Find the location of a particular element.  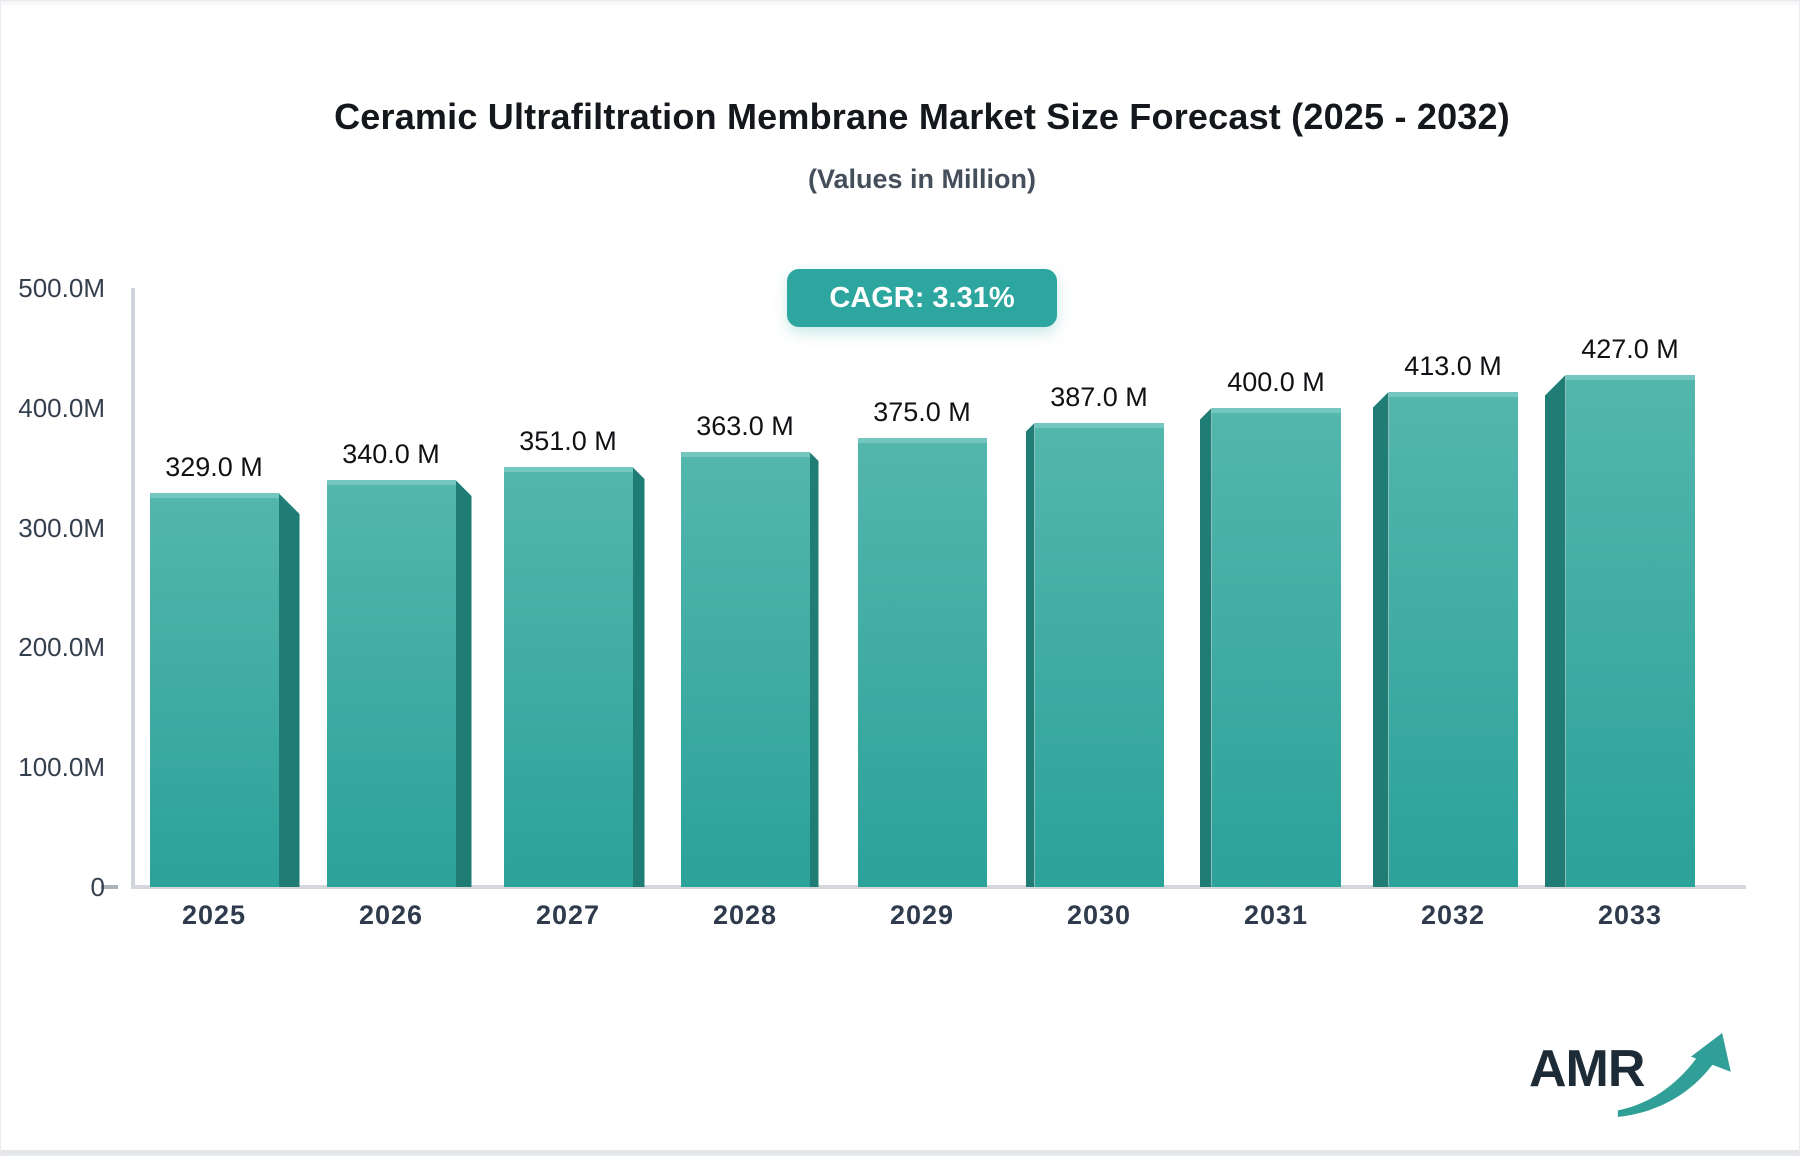

bar-group-2028 is located at coordinates (749, 669).